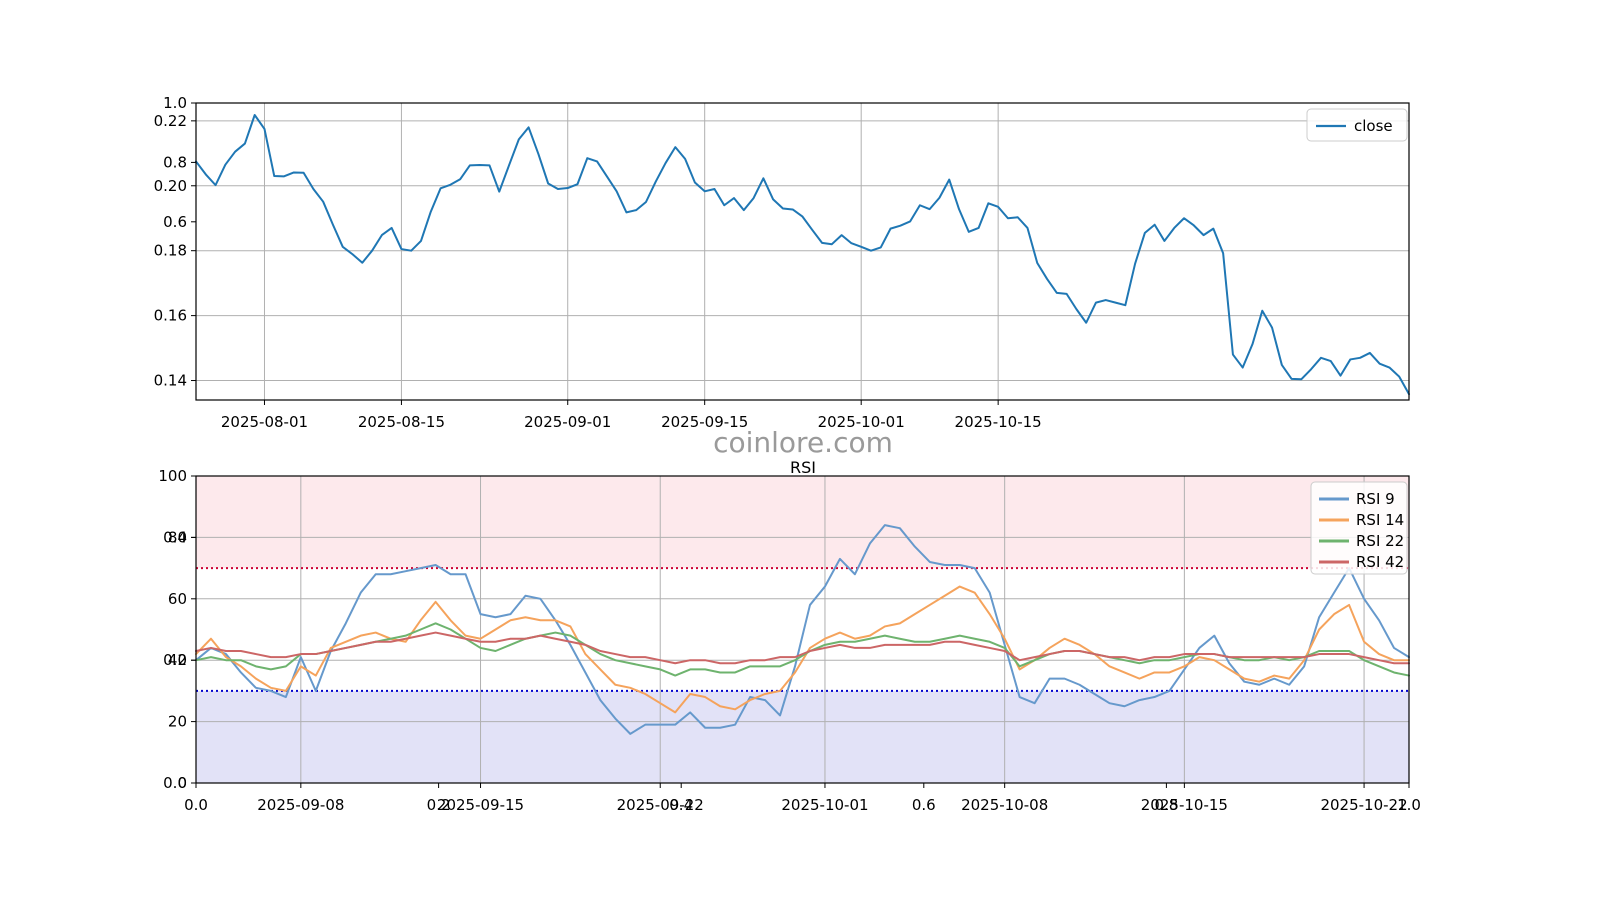 The width and height of the screenshot is (1600, 900). Describe the element at coordinates (300, 805) in the screenshot. I see `rsi-x-tick-label: 2025-09-08` at that location.